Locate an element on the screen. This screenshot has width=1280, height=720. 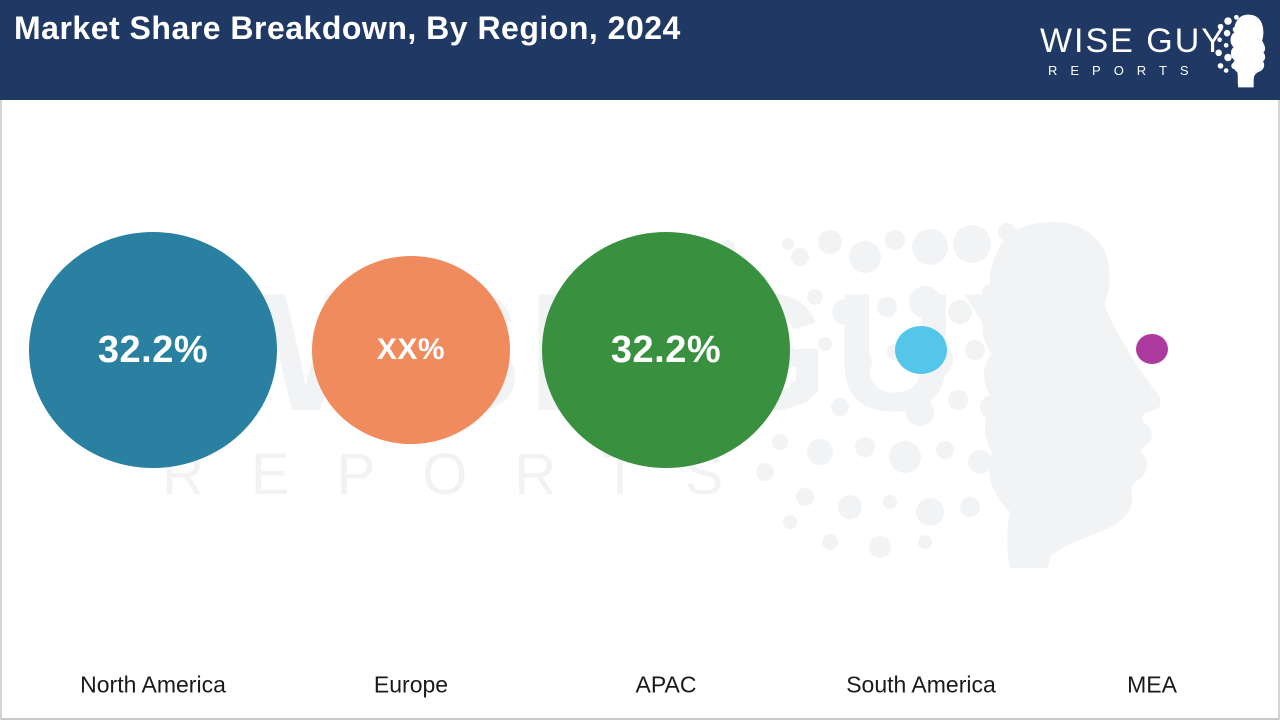
brand-logo: WISE GUY REPORTS is located at coordinates (1155, 50).